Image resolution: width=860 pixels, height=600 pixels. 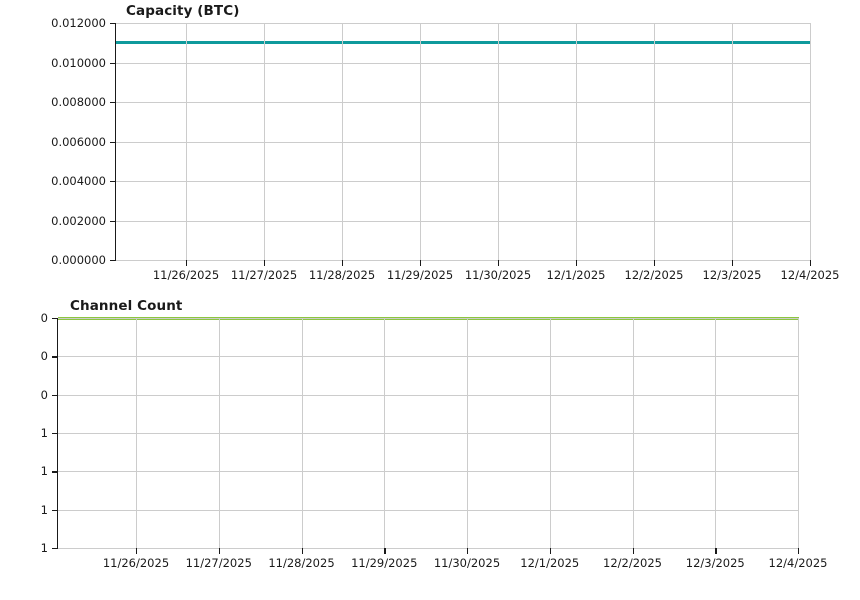 What do you see at coordinates (78, 181) in the screenshot?
I see `y-axis-label: 0.004000` at bounding box center [78, 181].